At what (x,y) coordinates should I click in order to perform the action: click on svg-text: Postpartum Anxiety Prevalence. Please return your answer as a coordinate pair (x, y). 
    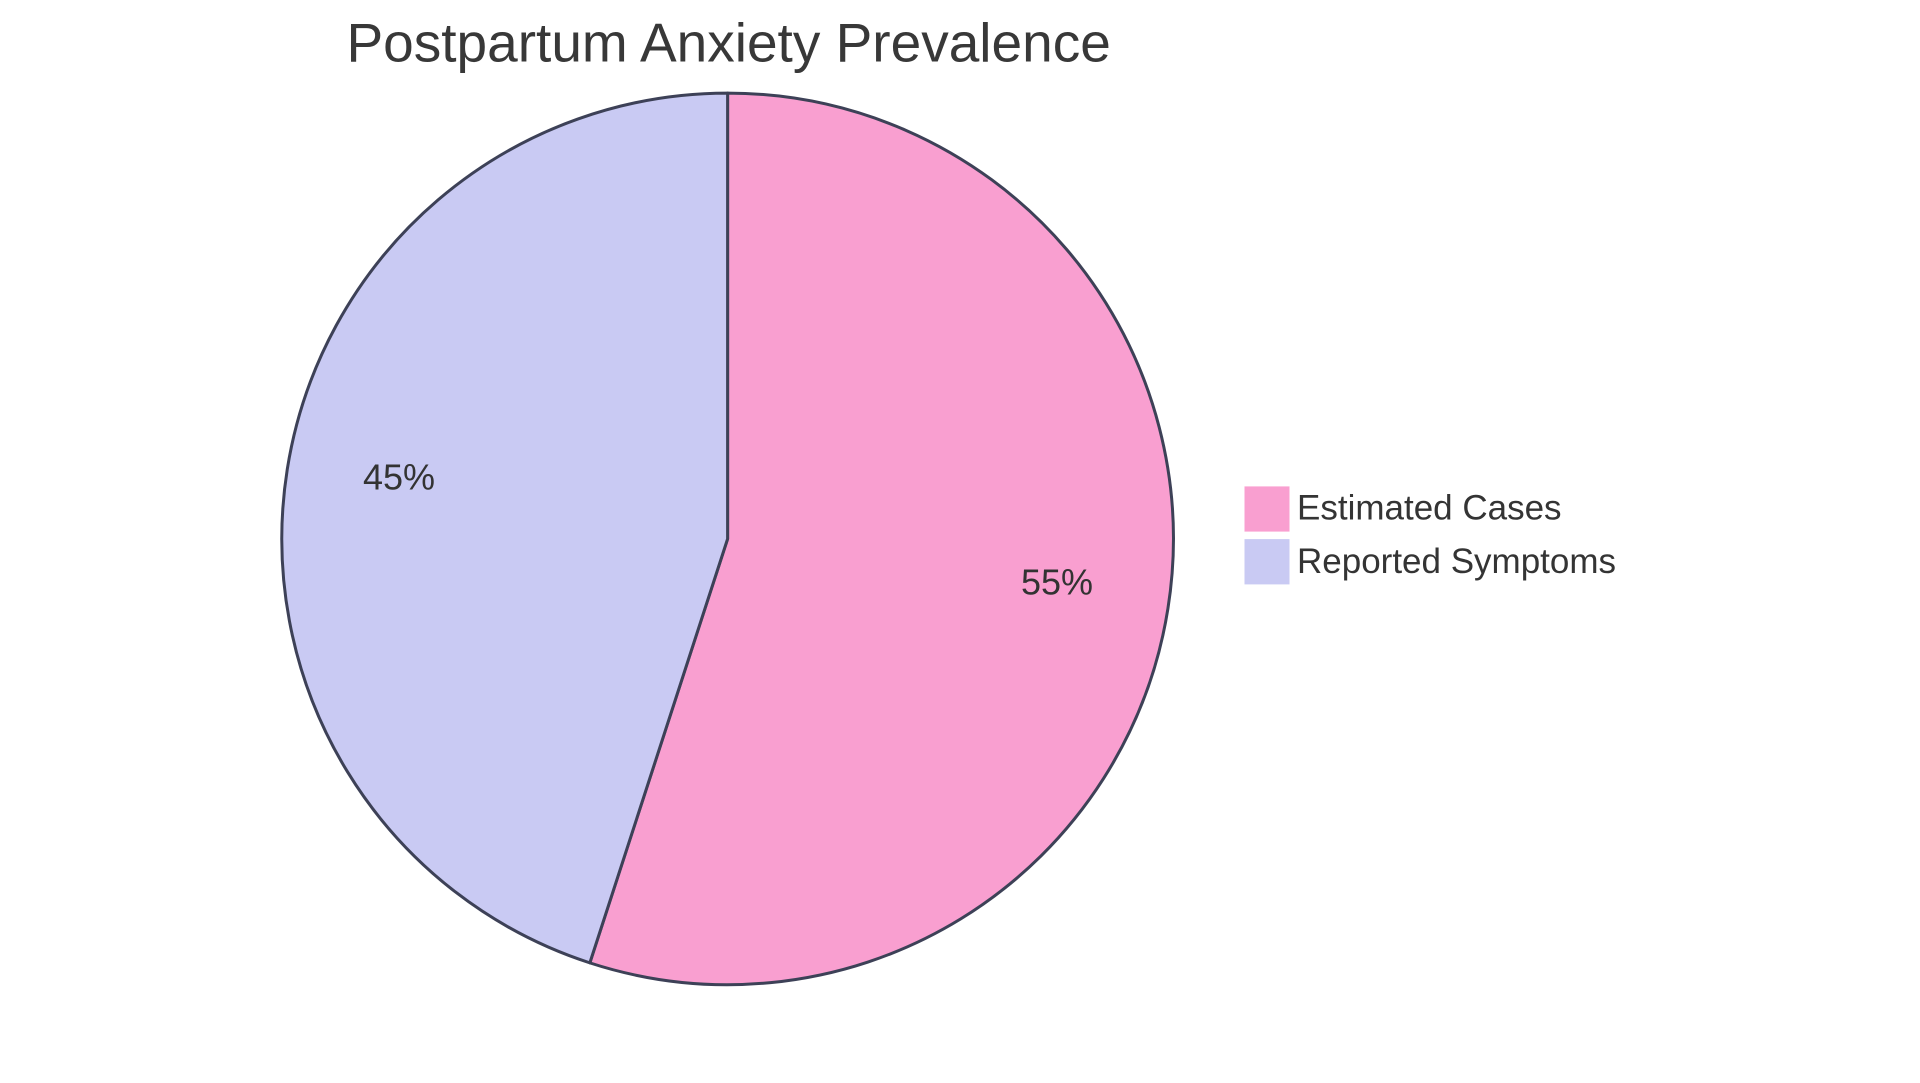
    Looking at the image, I should click on (729, 43).